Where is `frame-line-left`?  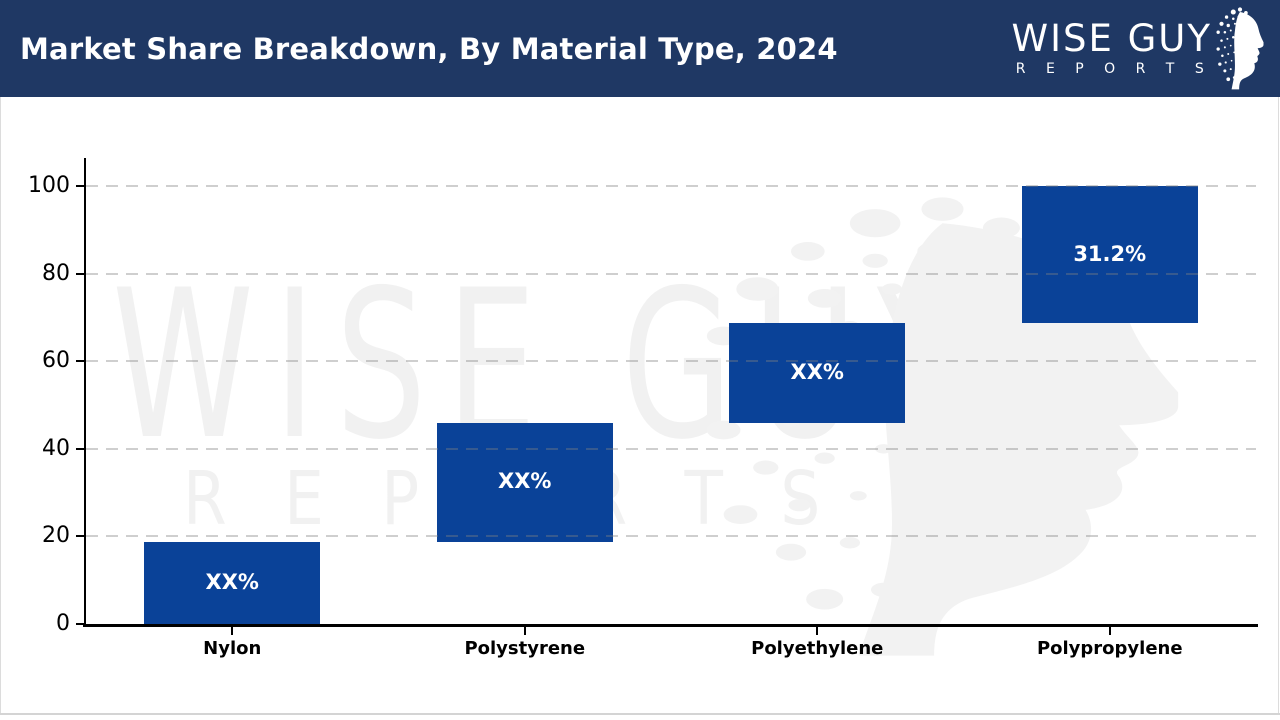
frame-line-left is located at coordinates (0, 406).